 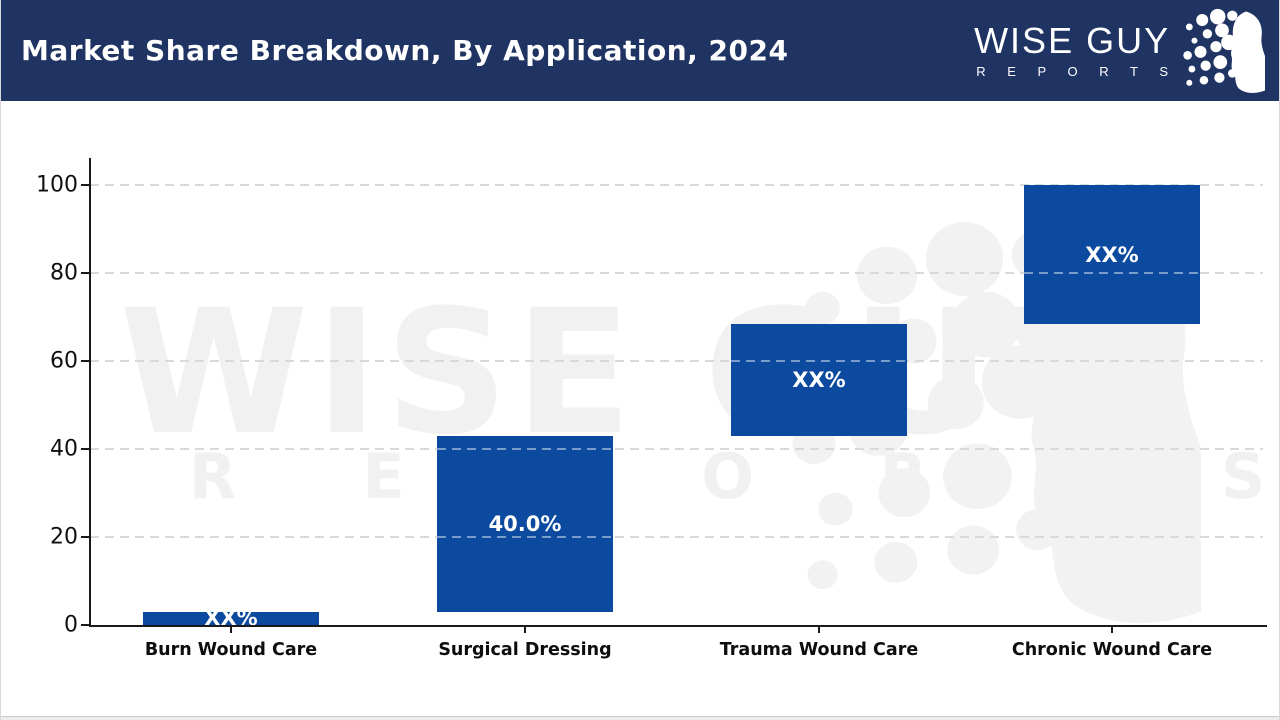 I want to click on y-tick-label: 40, so click(x=64, y=449).